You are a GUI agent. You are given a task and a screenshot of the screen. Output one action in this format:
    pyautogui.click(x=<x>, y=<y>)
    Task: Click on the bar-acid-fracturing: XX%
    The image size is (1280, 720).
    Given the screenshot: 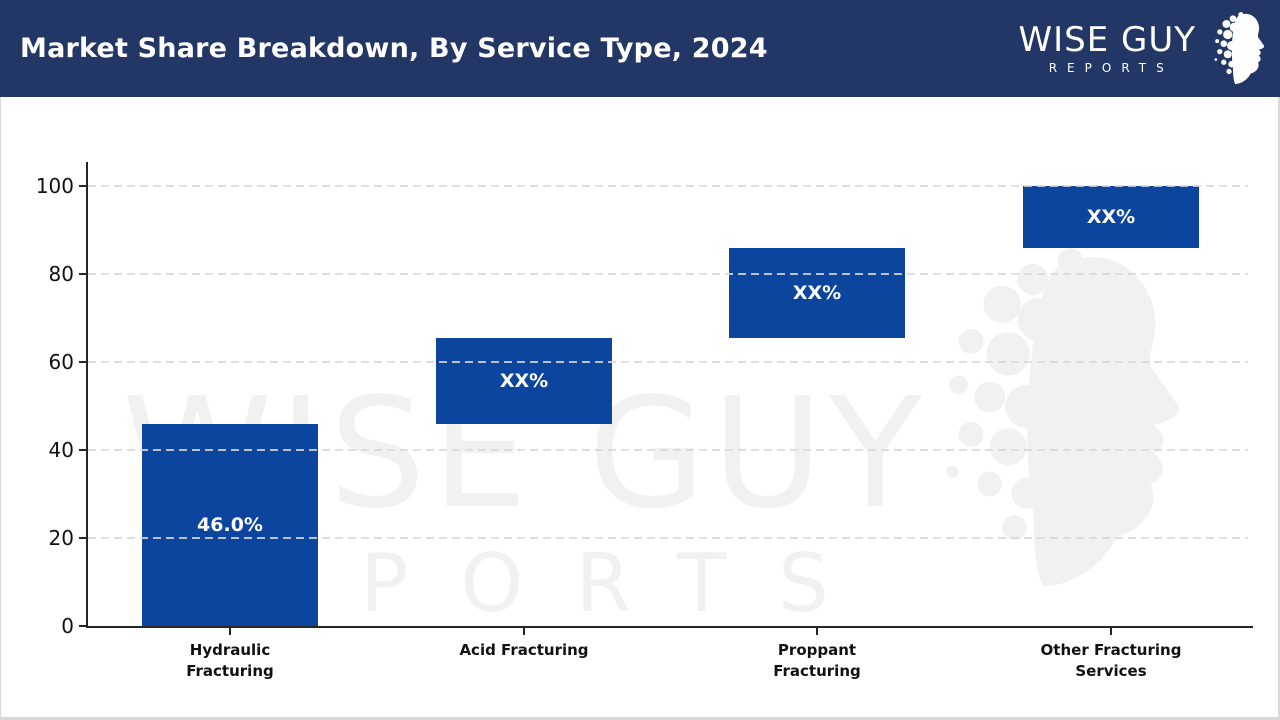 What is the action you would take?
    pyautogui.click(x=524, y=380)
    